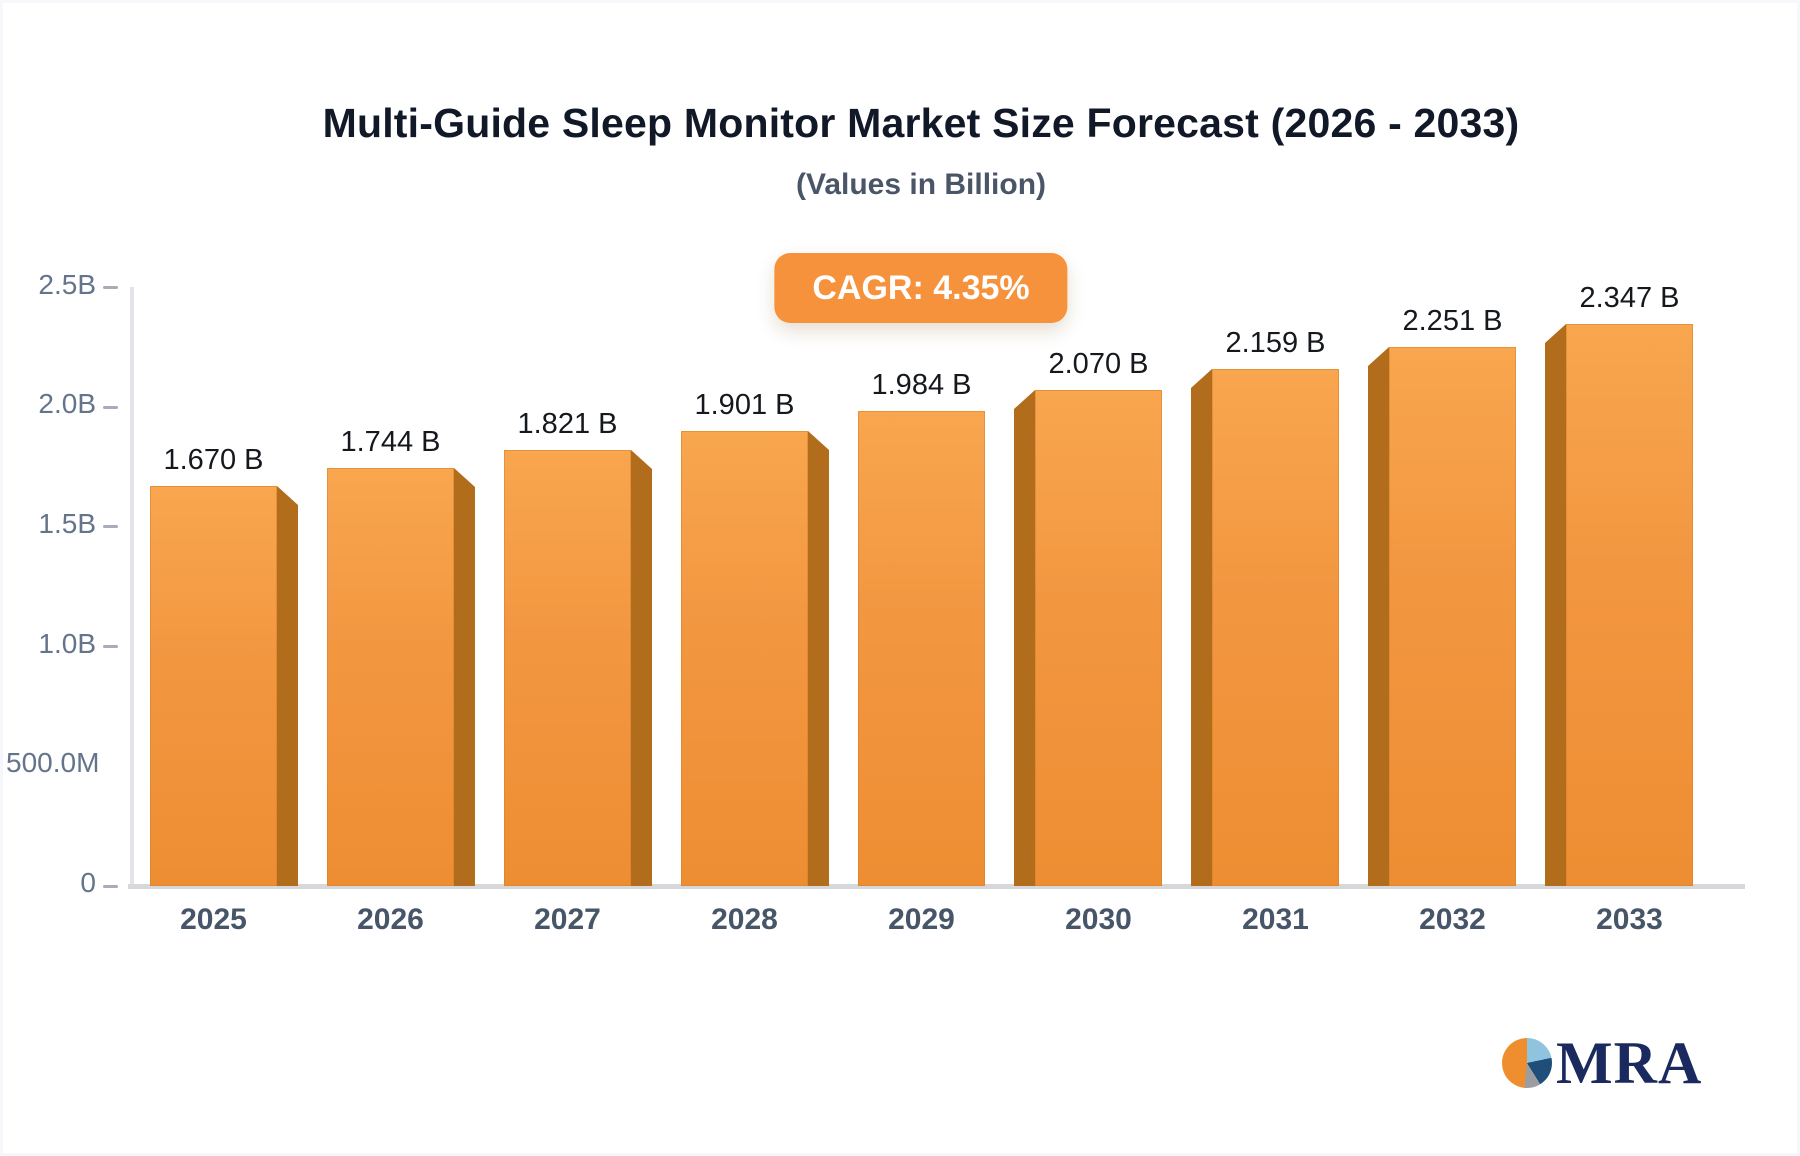 The width and height of the screenshot is (1800, 1156). What do you see at coordinates (390, 919) in the screenshot?
I see `x-axis-category-label: 2026` at bounding box center [390, 919].